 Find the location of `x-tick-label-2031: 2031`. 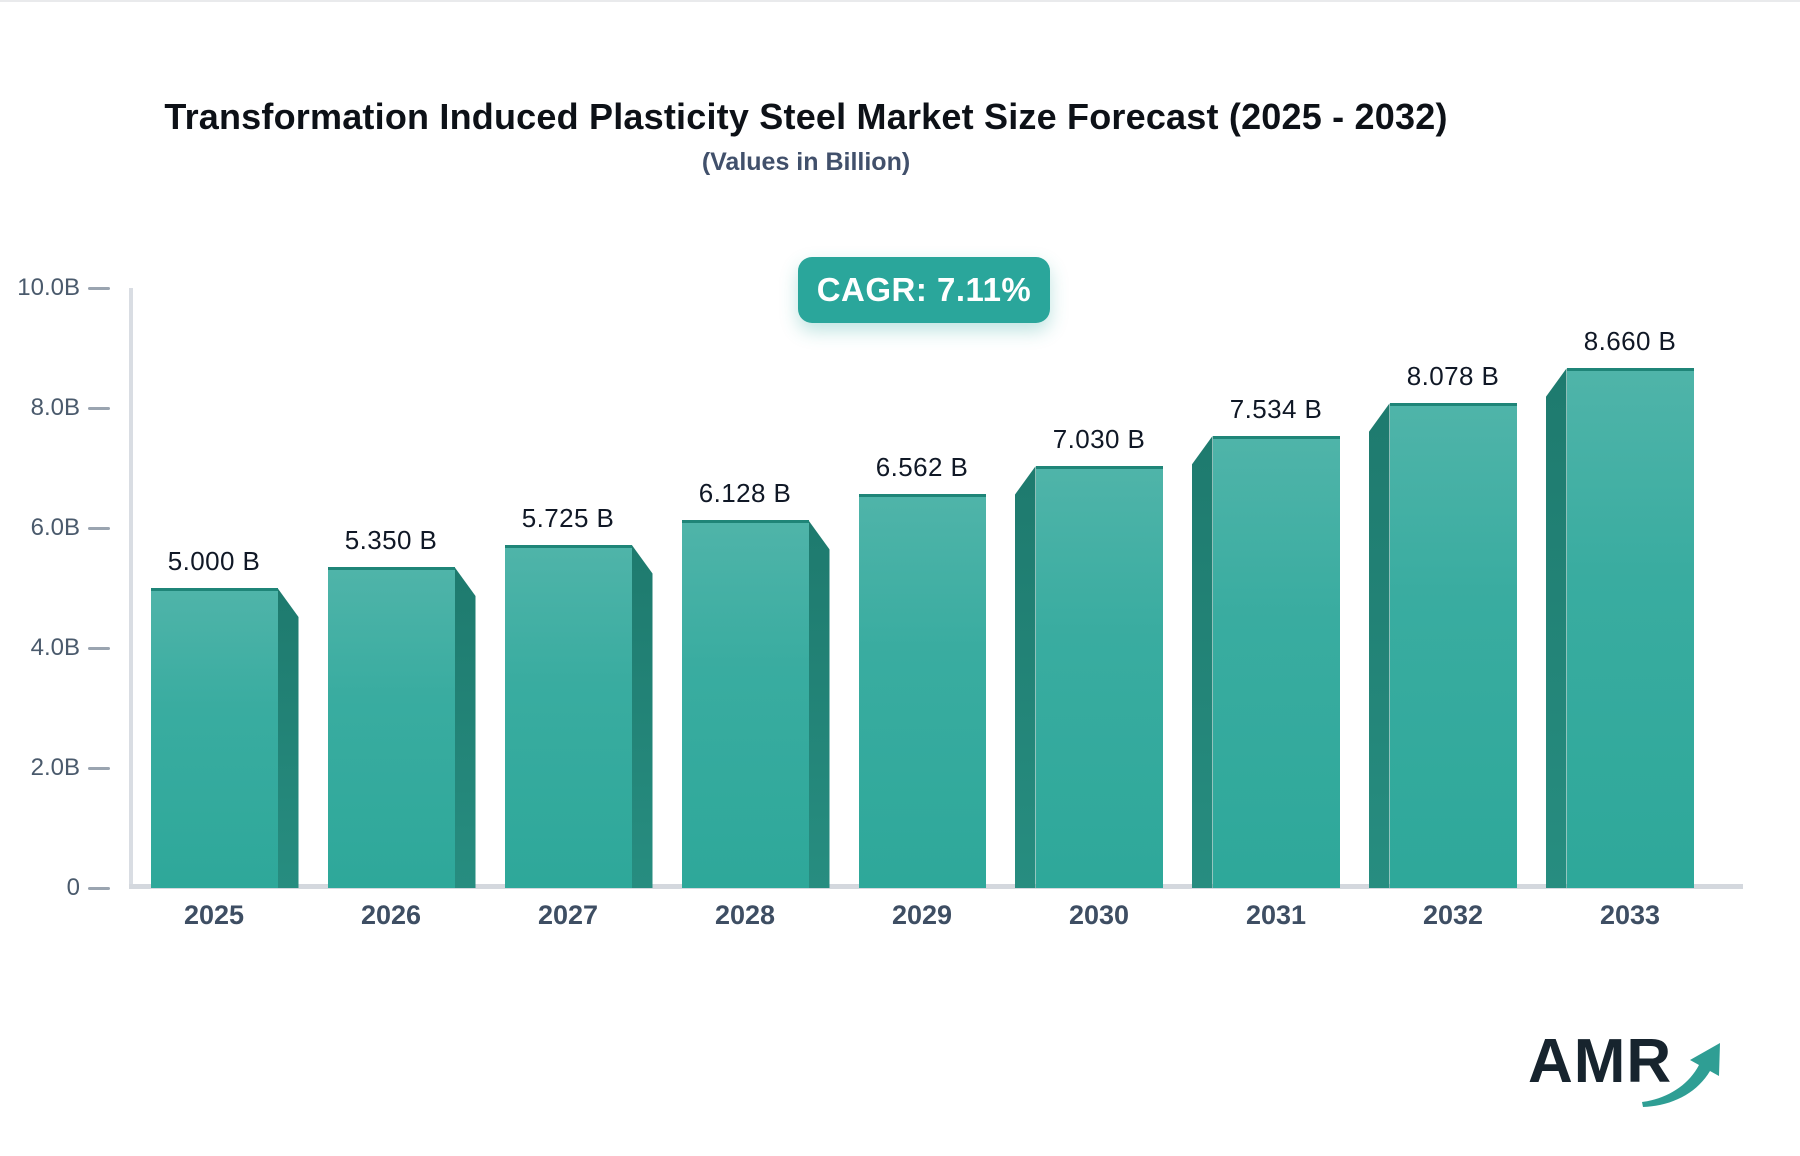

x-tick-label-2031: 2031 is located at coordinates (1276, 915).